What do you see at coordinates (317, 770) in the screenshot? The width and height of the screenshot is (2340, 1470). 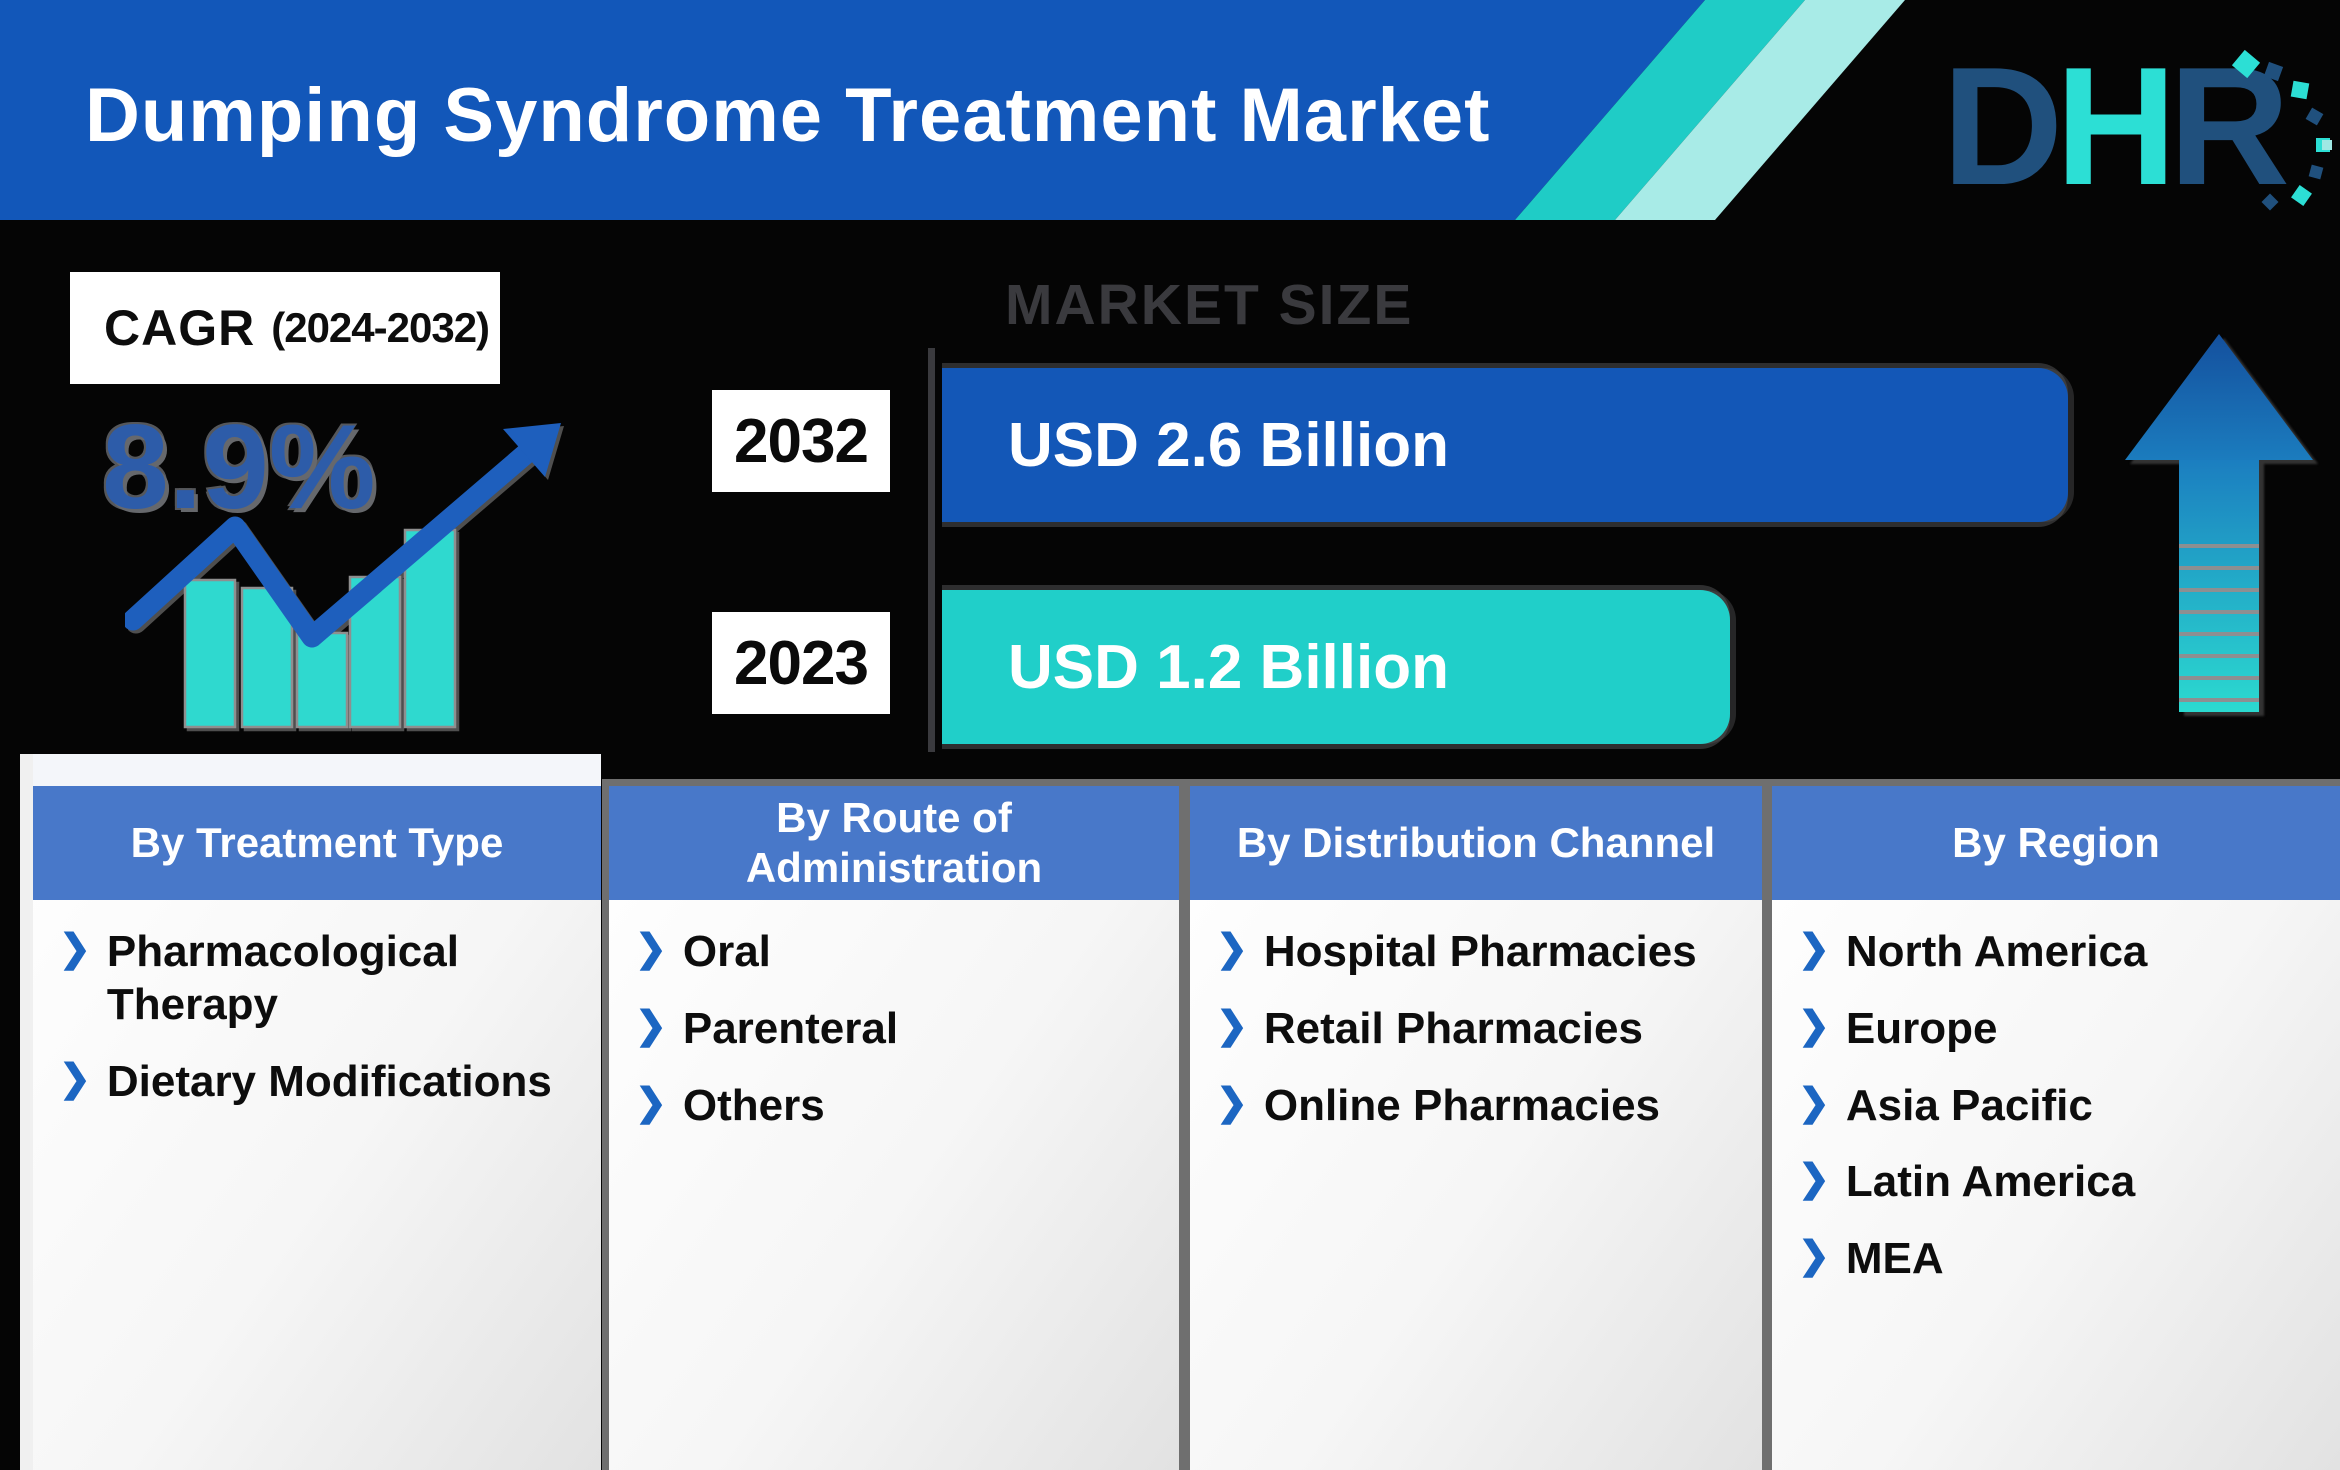 I see `card-top-highlight` at bounding box center [317, 770].